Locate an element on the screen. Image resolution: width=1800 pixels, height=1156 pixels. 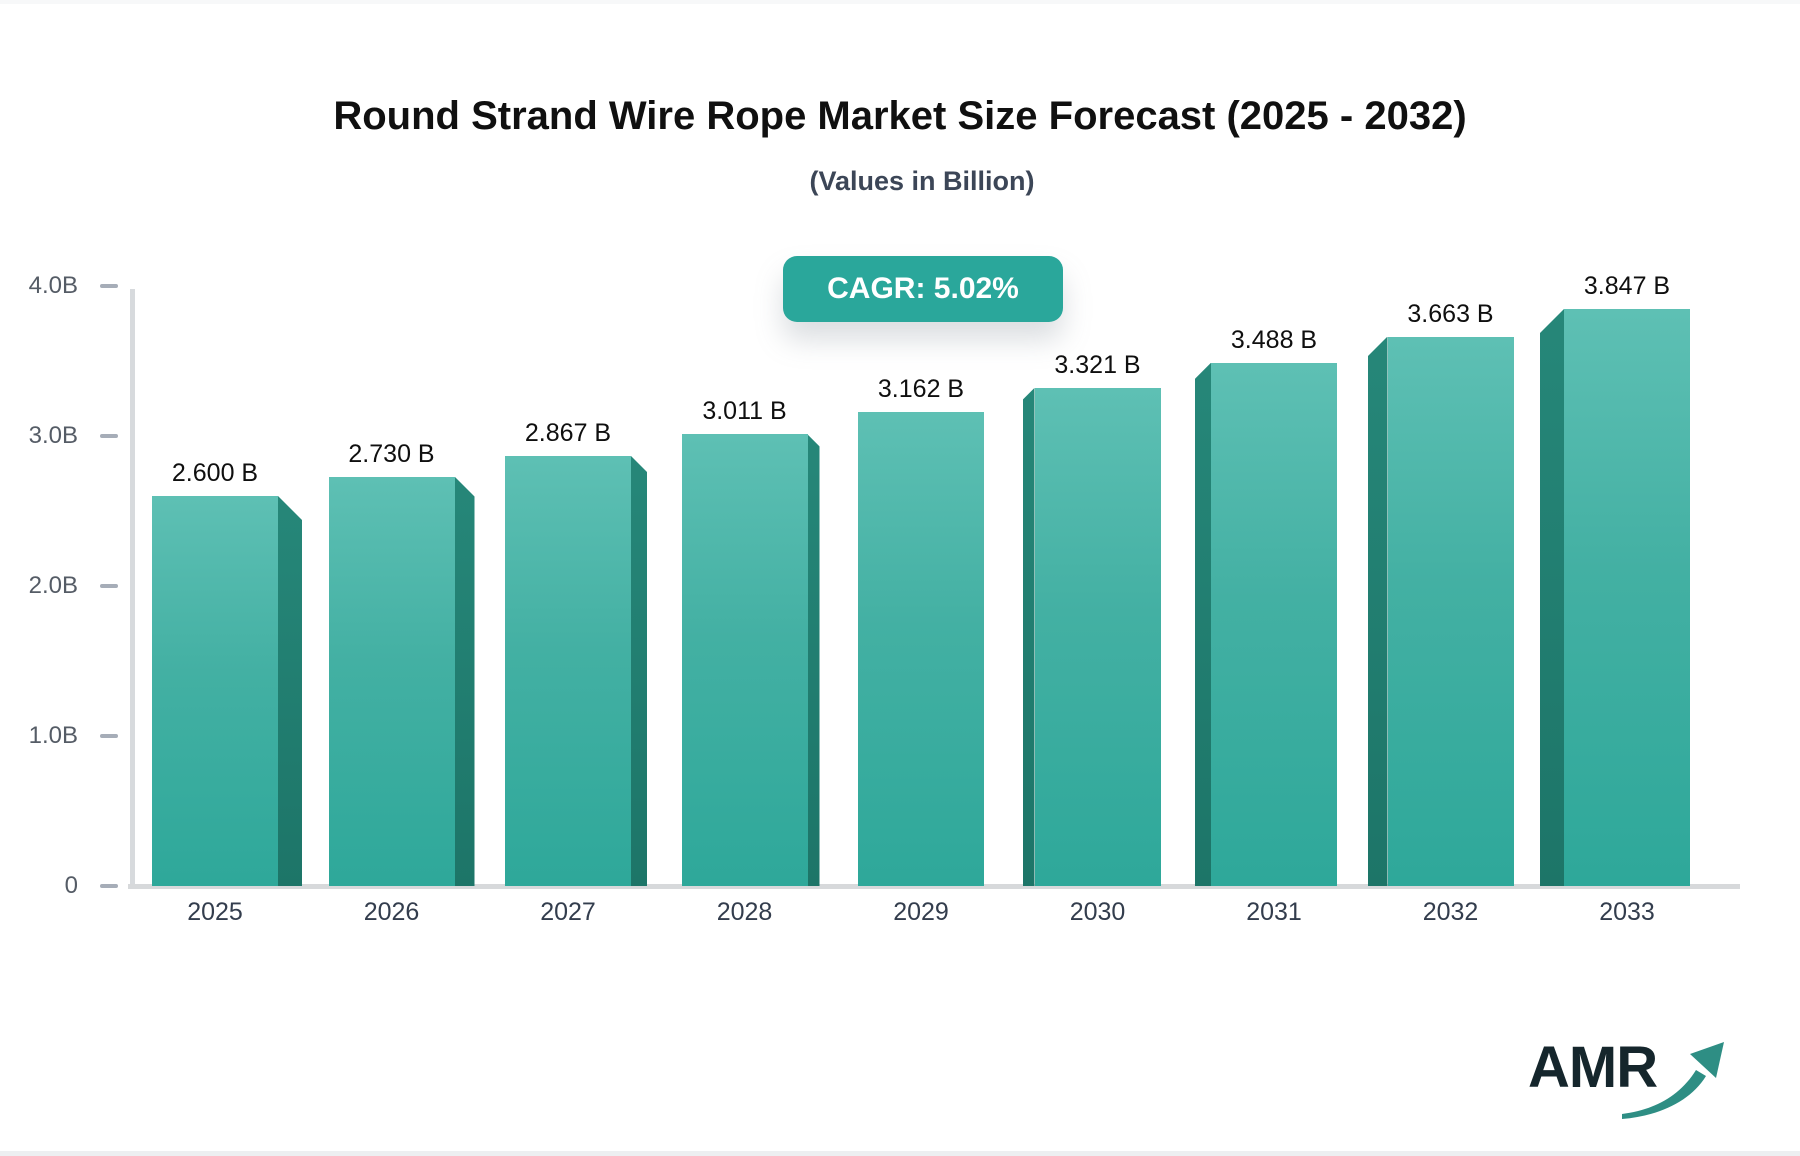
bar-value-label: 2.730 B is located at coordinates (391, 453).